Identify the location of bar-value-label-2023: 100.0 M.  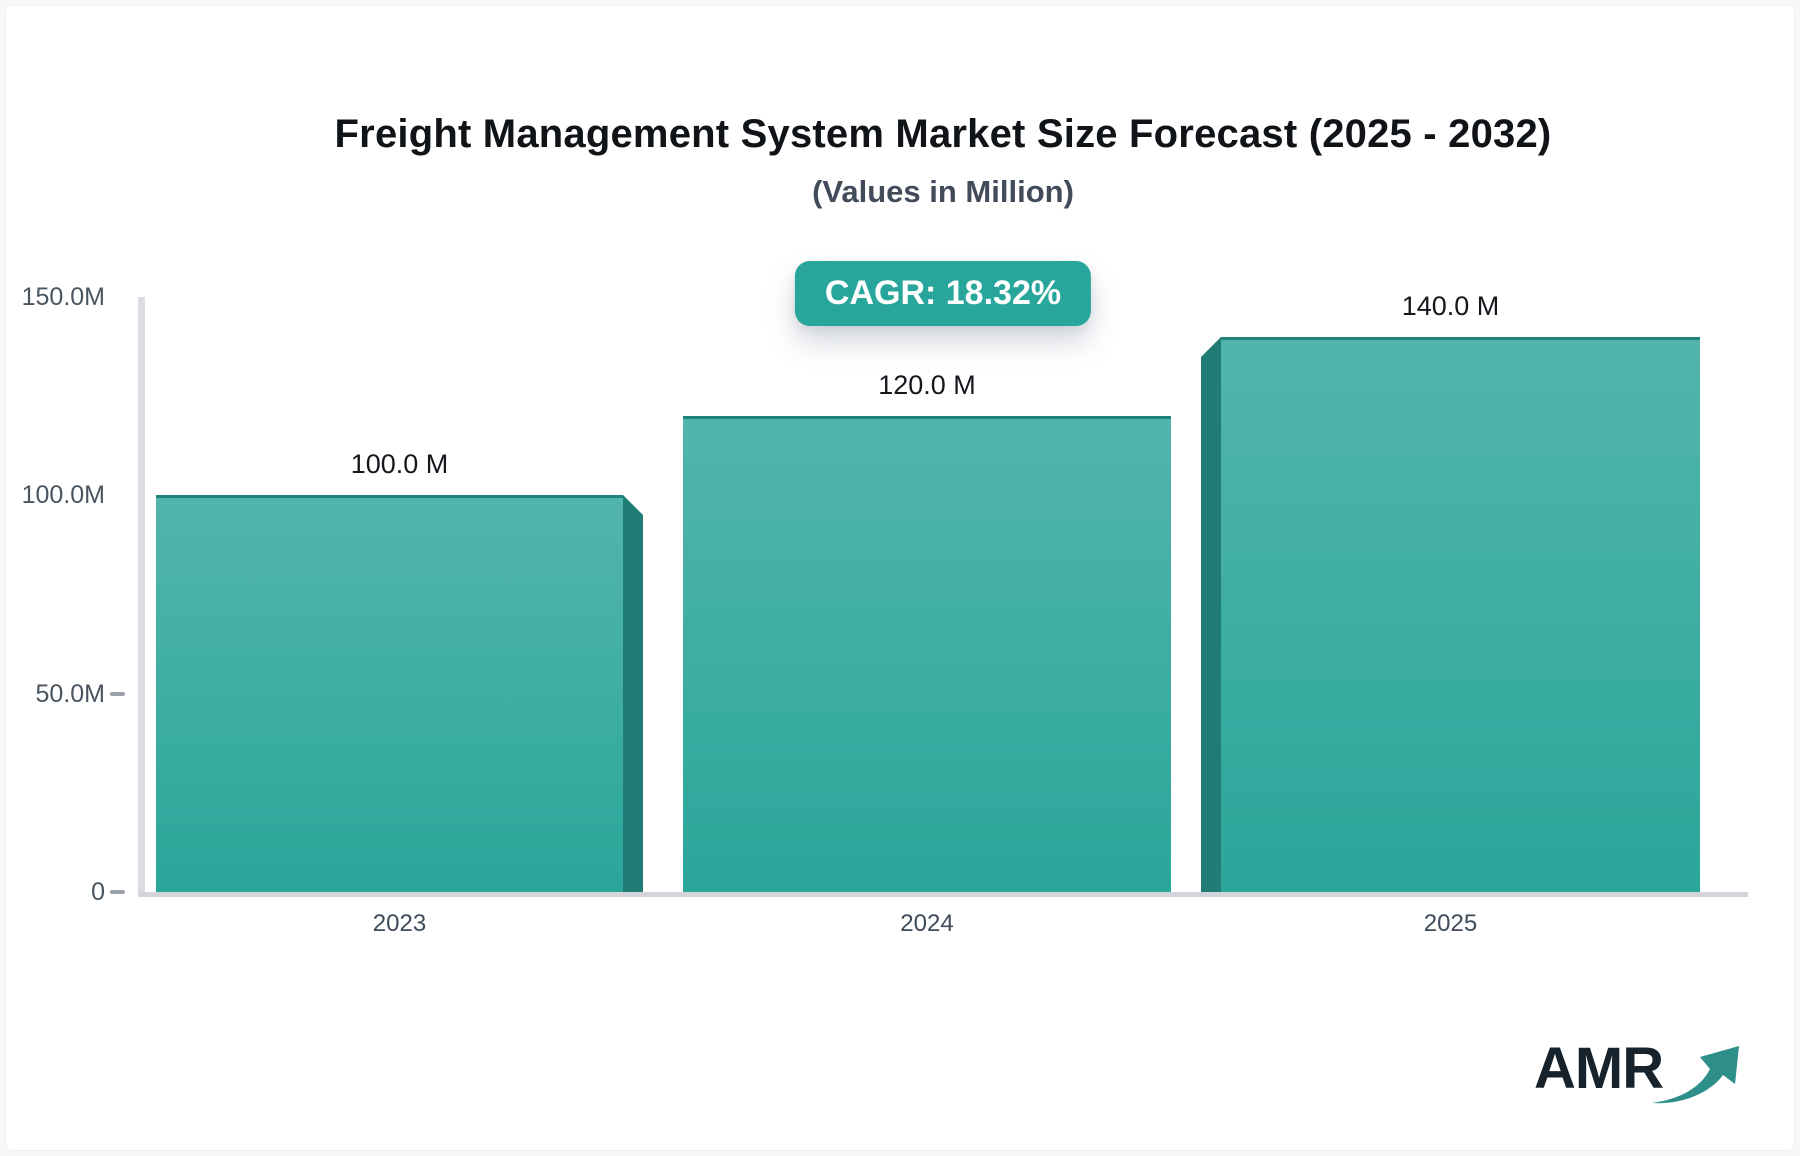
(399, 464).